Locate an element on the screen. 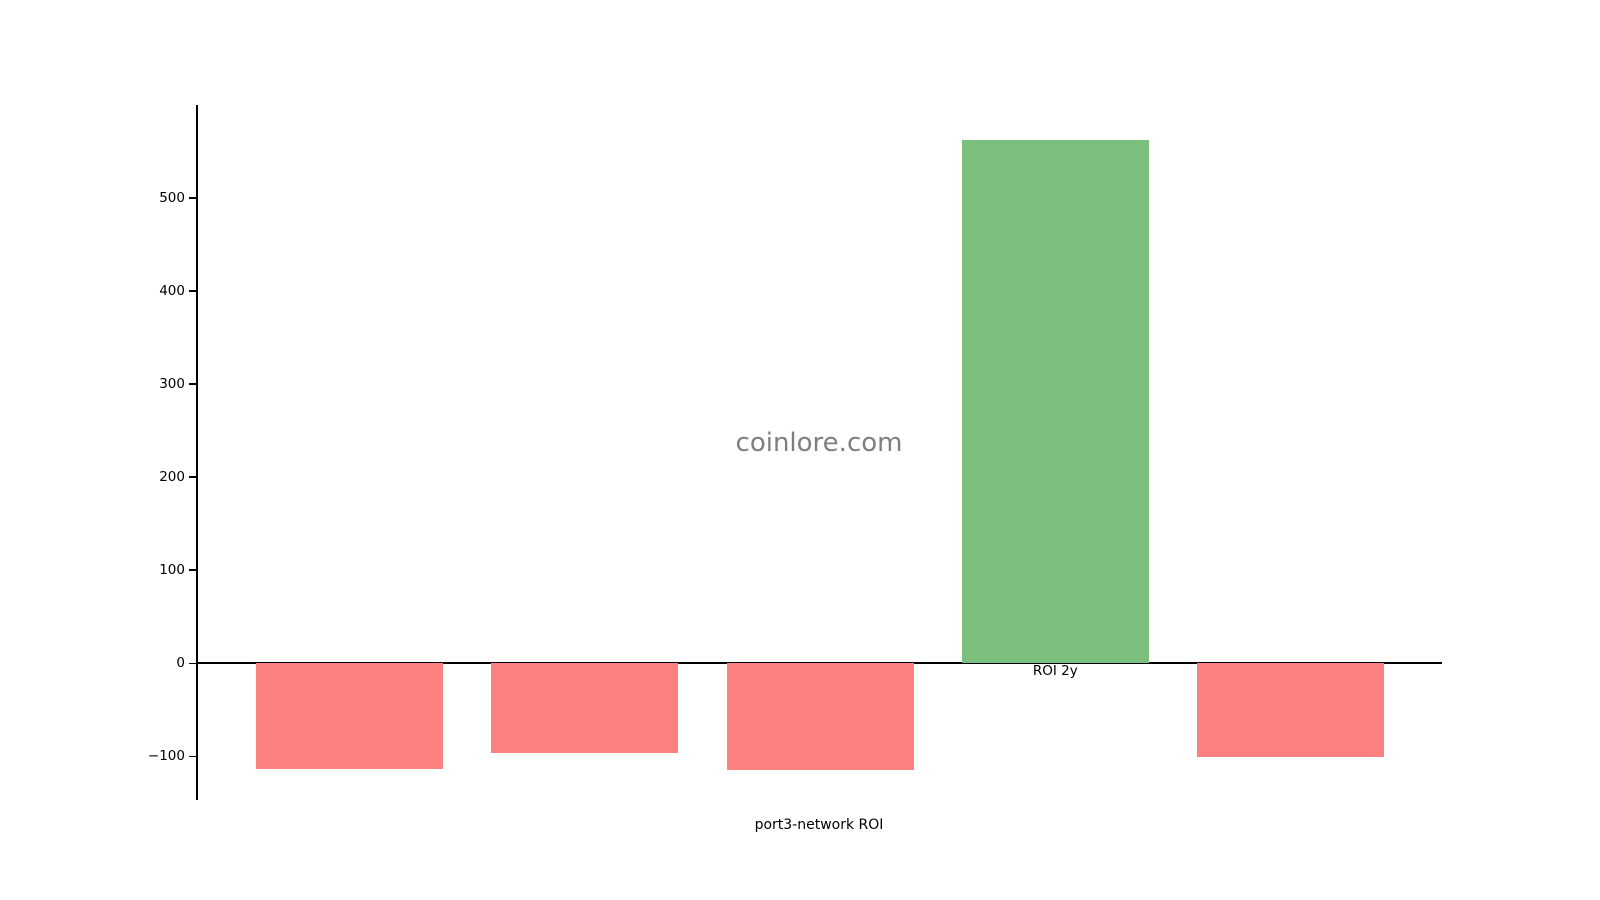  watermark-text: coinlore.com is located at coordinates (819, 443).